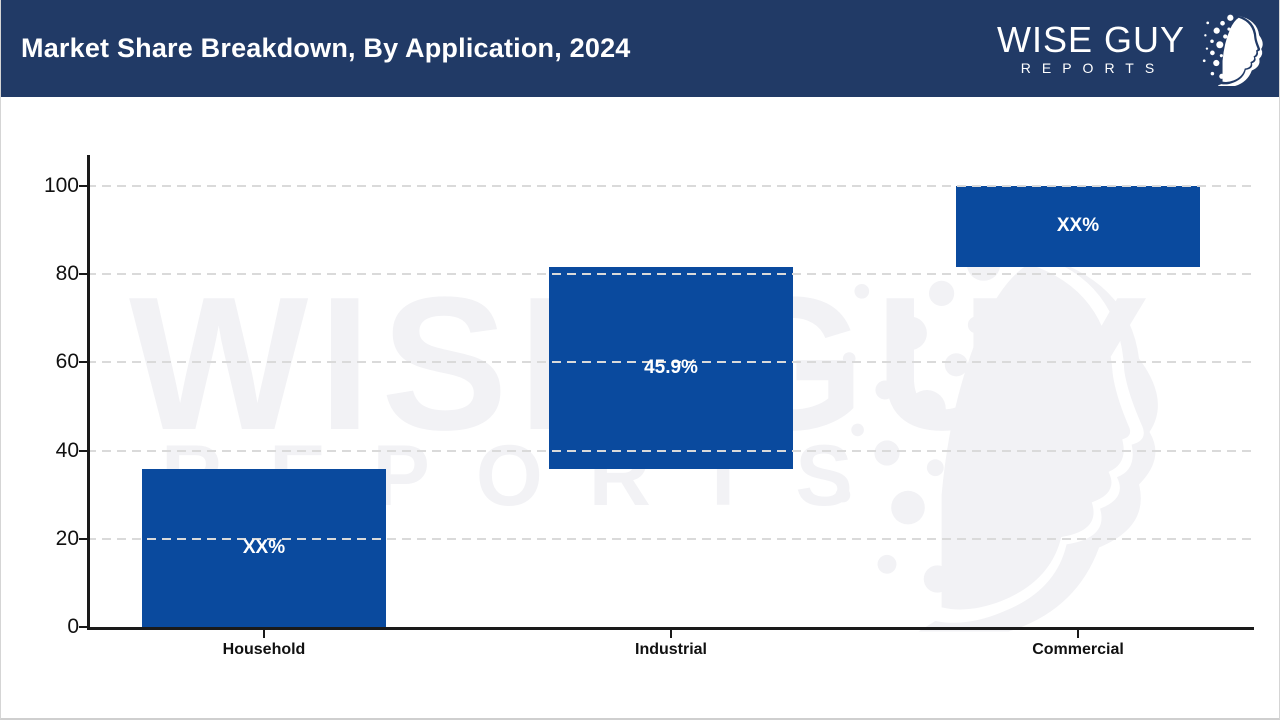  I want to click on y-axis-line, so click(88, 392).